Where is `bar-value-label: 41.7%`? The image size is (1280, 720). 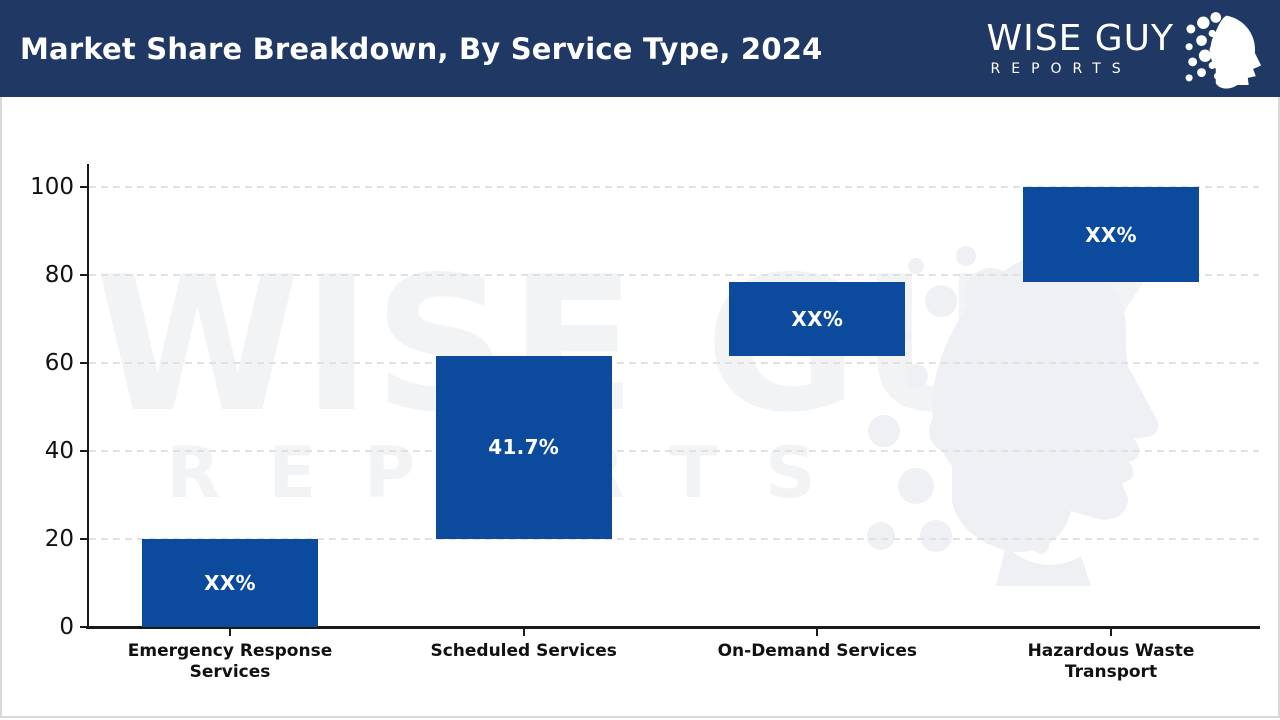
bar-value-label: 41.7% is located at coordinates (524, 447).